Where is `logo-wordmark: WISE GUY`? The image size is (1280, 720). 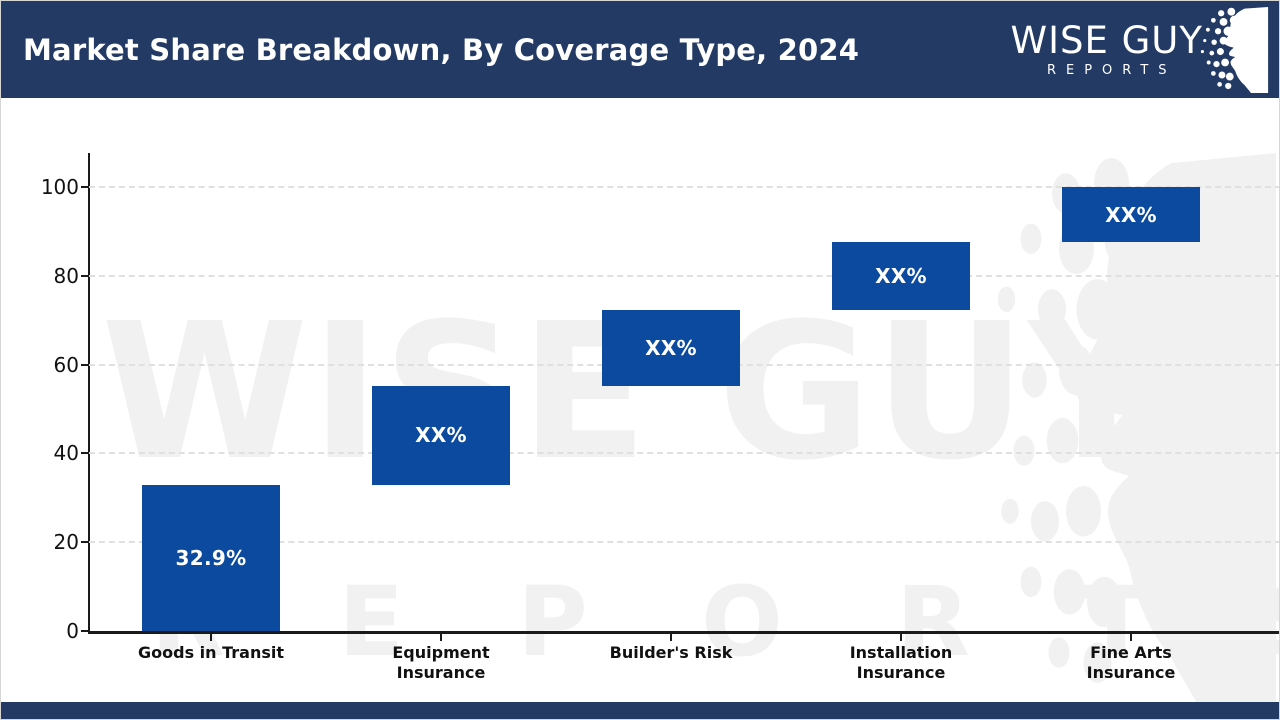
logo-wordmark: WISE GUY is located at coordinates (1106, 41).